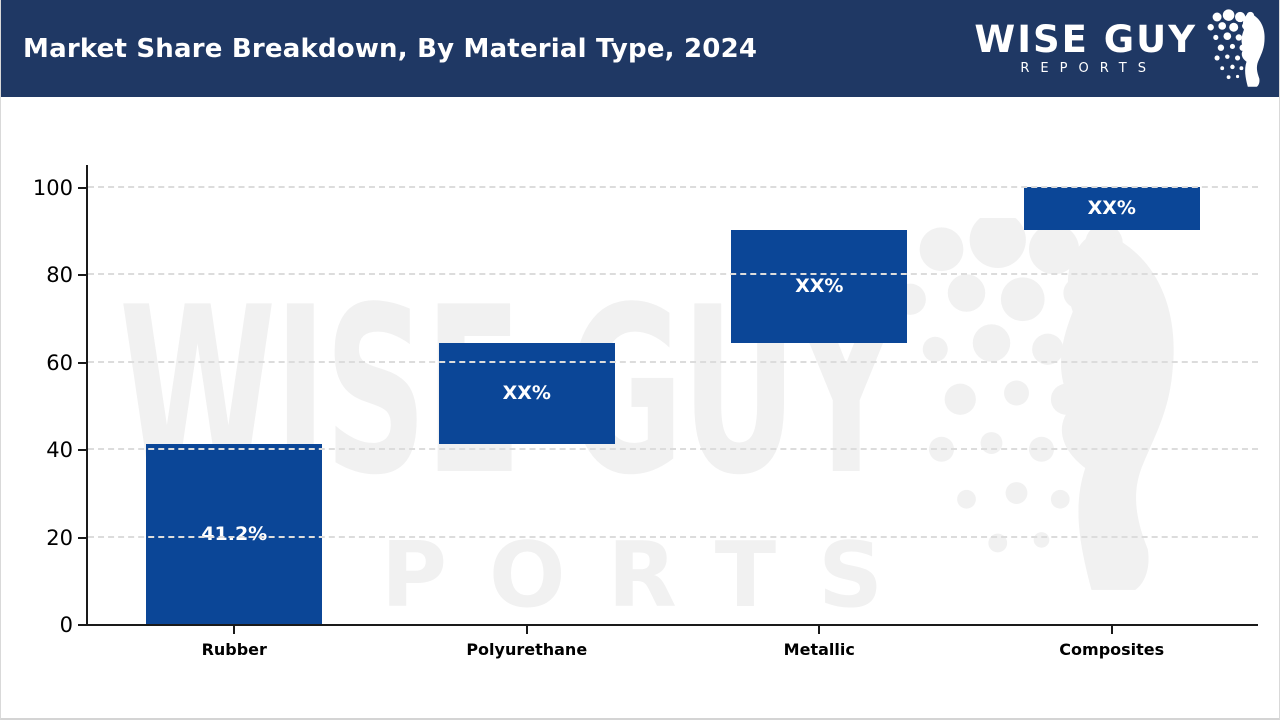  I want to click on x-tick-label: Metallic, so click(819, 649).